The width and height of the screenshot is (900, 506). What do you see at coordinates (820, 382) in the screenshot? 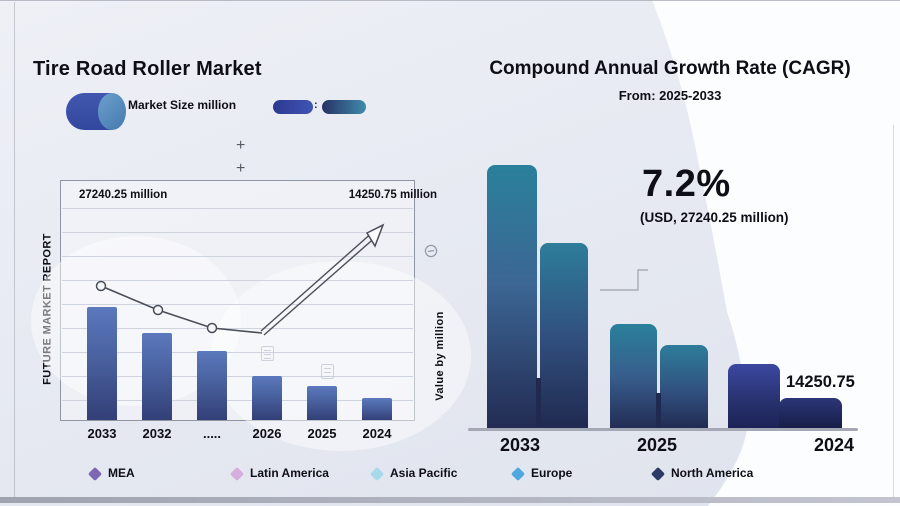
I see `bar-value-annotation: 14250.75` at bounding box center [820, 382].